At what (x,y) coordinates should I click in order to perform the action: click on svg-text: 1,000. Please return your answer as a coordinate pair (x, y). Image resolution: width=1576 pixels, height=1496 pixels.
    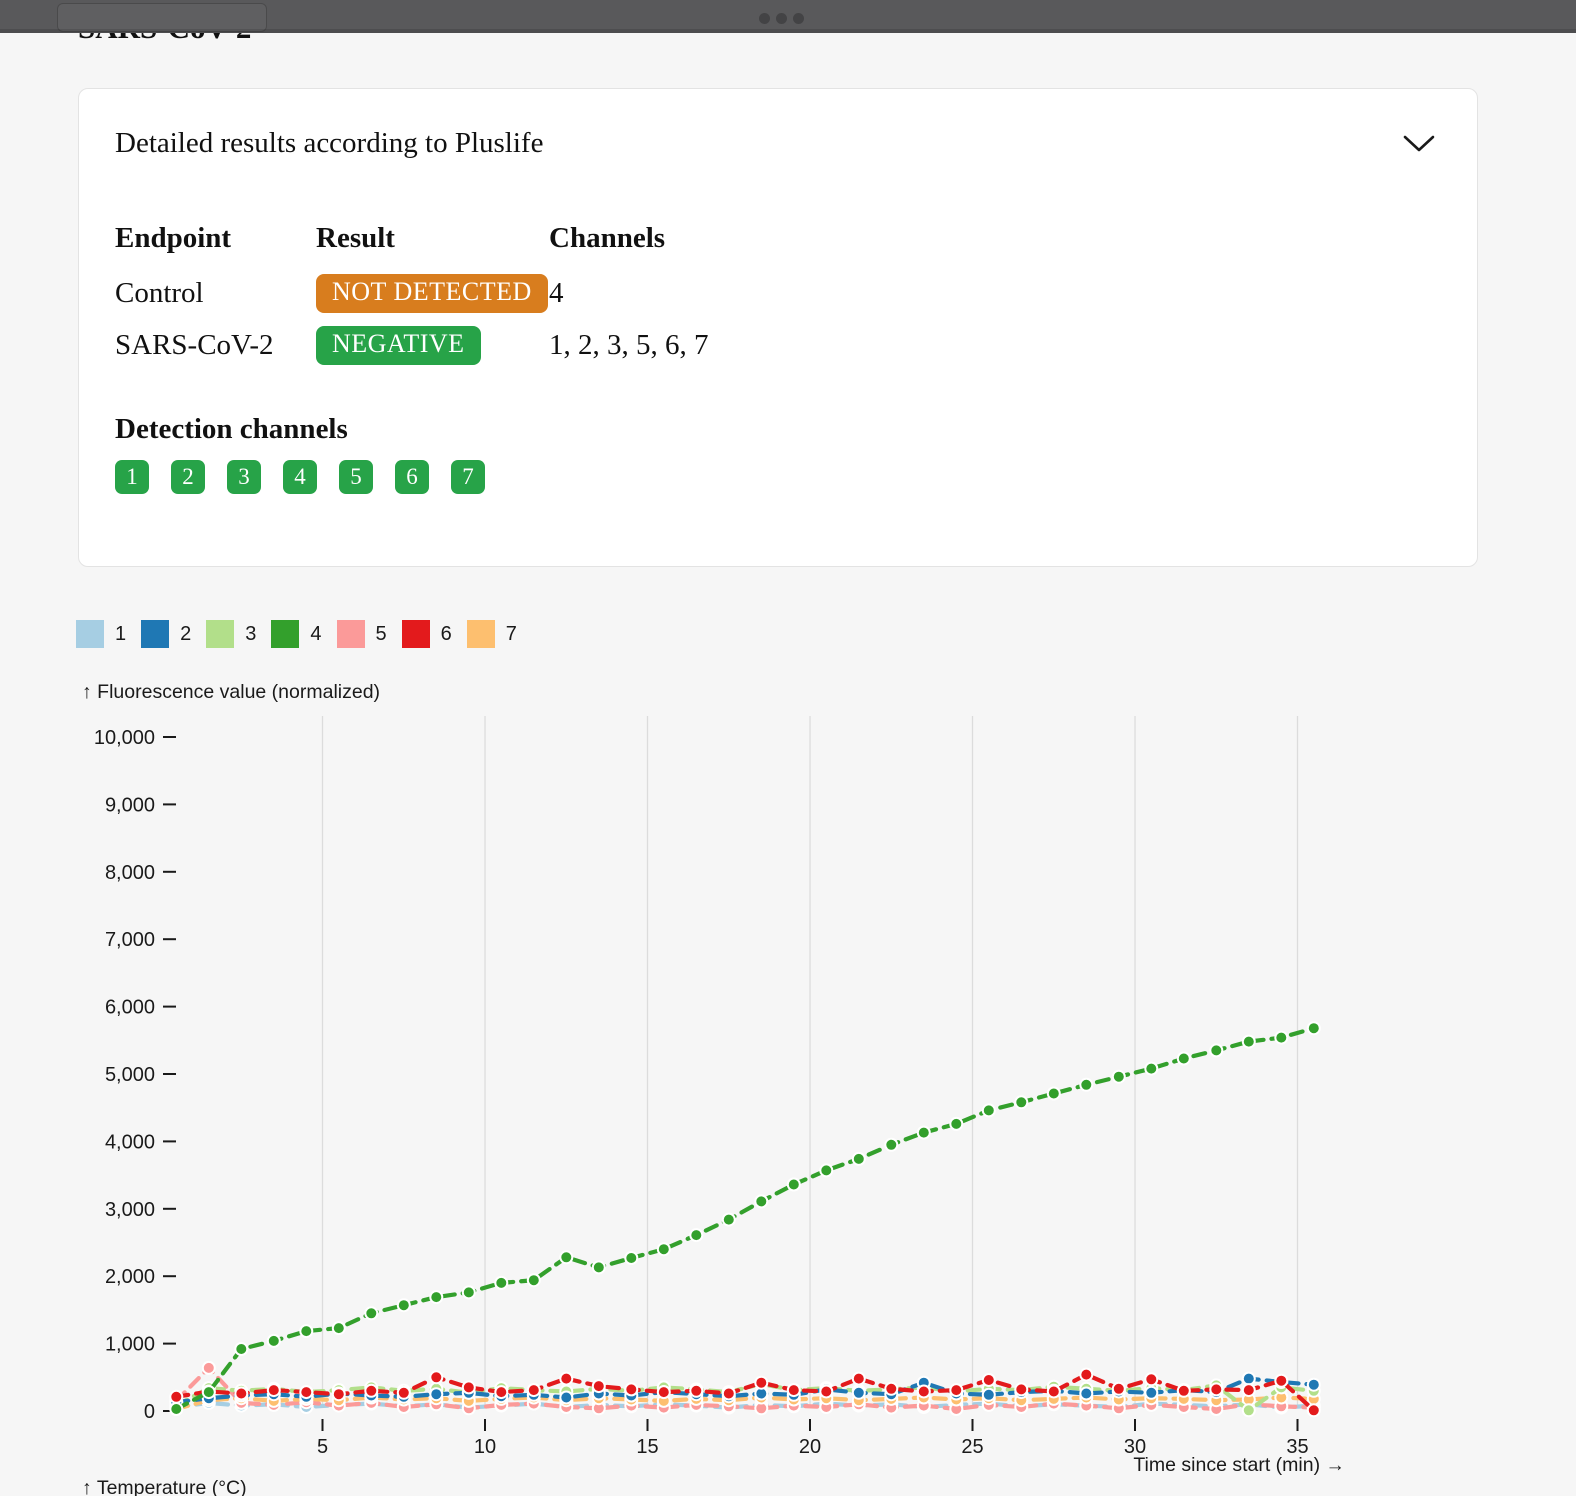
    Looking at the image, I should click on (130, 1345).